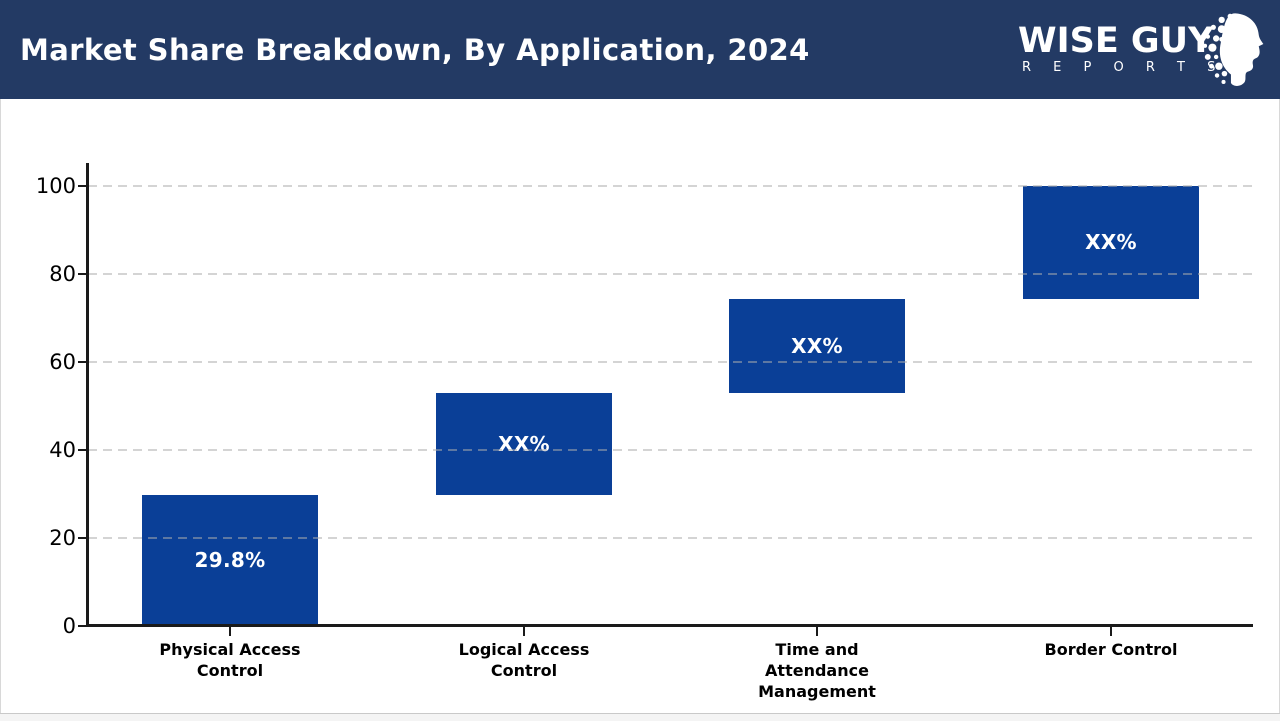 The image size is (1280, 721). I want to click on bar-value-label: 29.8%, so click(230, 560).